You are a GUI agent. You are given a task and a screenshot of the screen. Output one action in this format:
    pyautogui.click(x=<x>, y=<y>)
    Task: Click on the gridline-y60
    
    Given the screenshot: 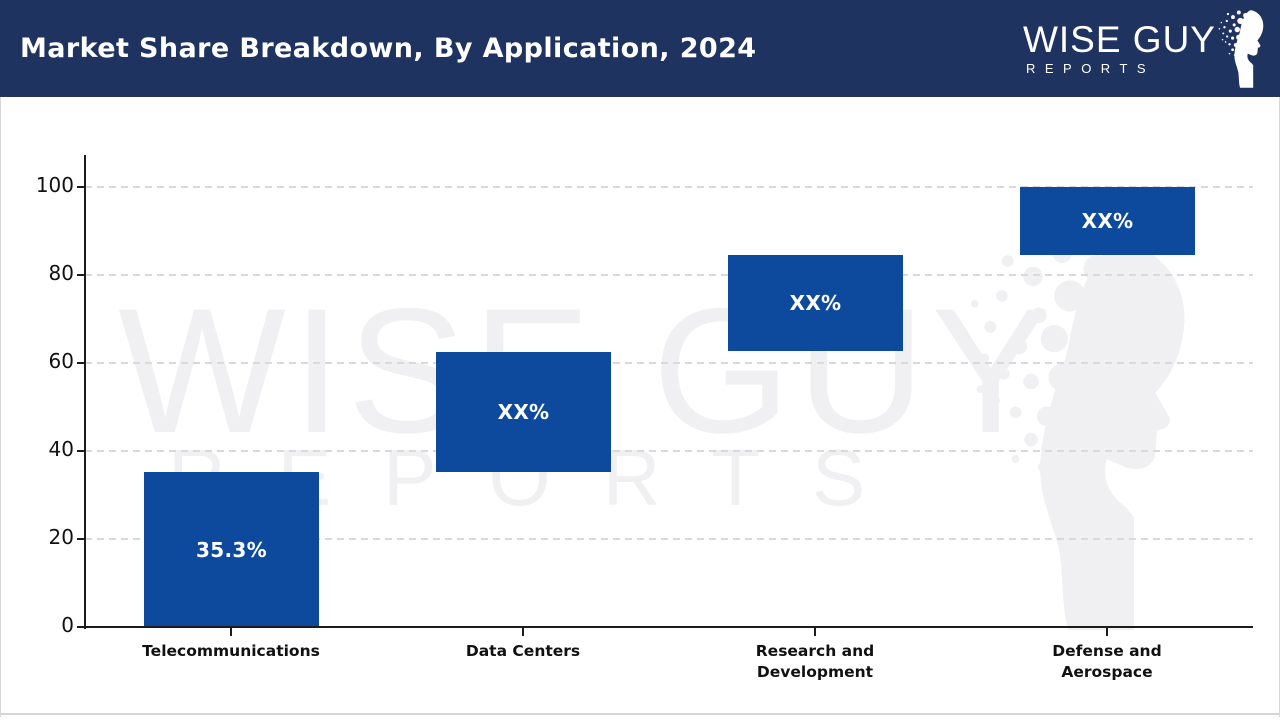 What is the action you would take?
    pyautogui.click(x=669, y=363)
    